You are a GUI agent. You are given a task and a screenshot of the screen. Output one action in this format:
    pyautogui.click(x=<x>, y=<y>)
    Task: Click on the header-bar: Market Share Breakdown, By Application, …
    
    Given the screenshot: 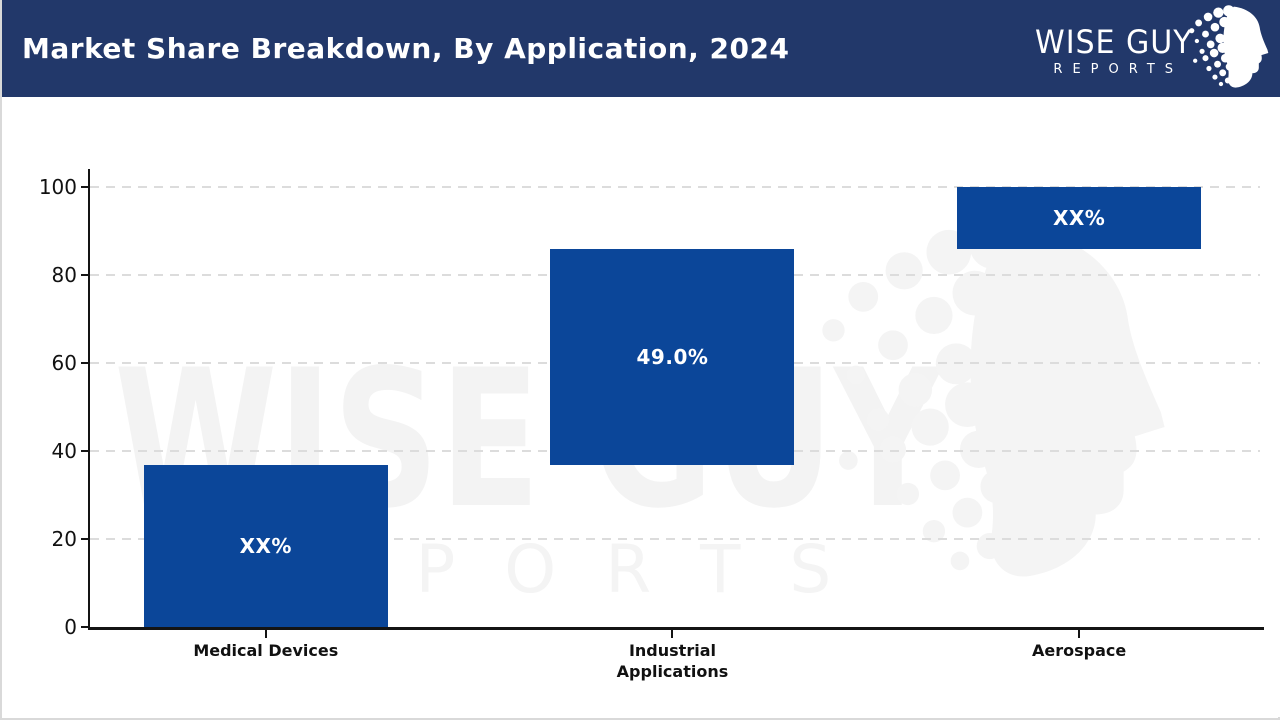 What is the action you would take?
    pyautogui.click(x=641, y=48)
    